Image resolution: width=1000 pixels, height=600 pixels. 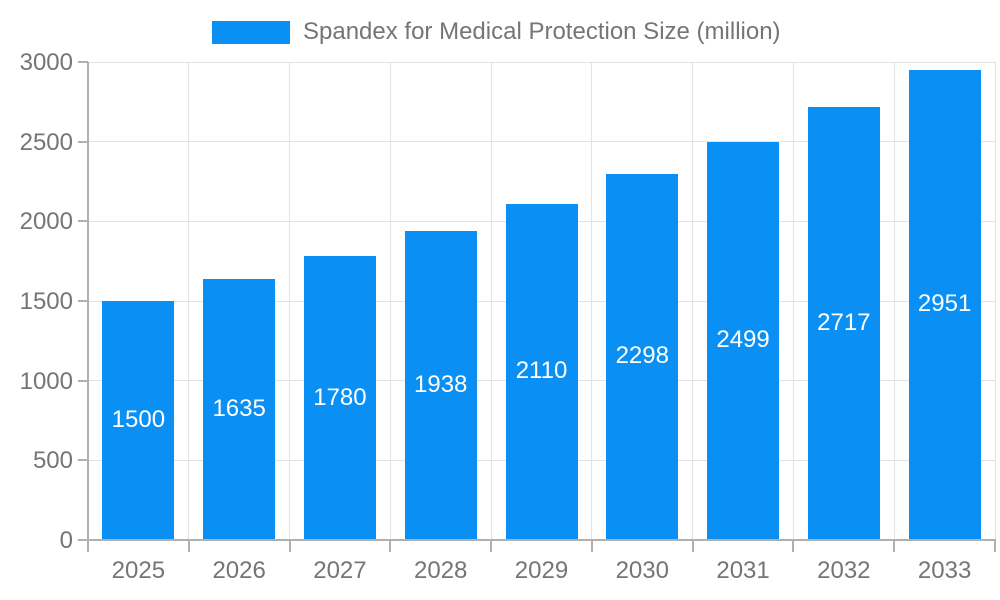 I want to click on bar: 2717, so click(x=843, y=323).